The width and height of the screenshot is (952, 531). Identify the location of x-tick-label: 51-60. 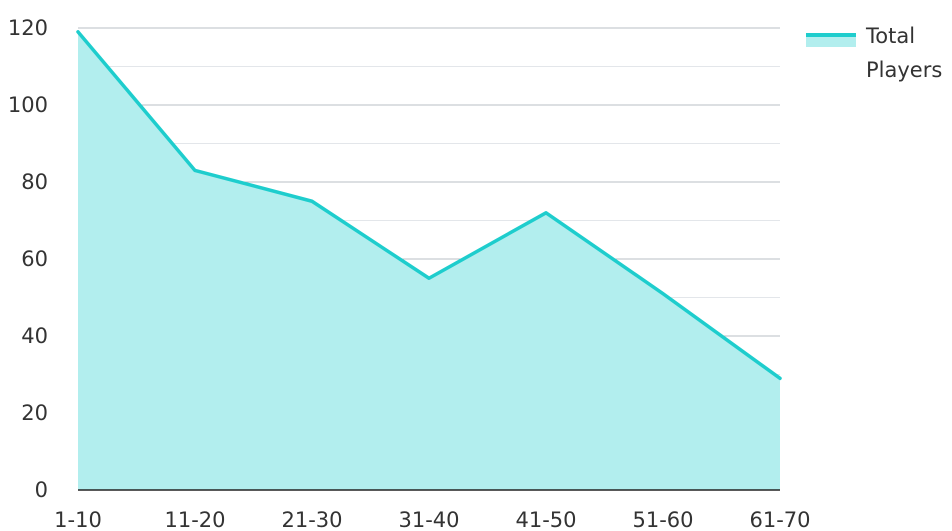
(662, 519).